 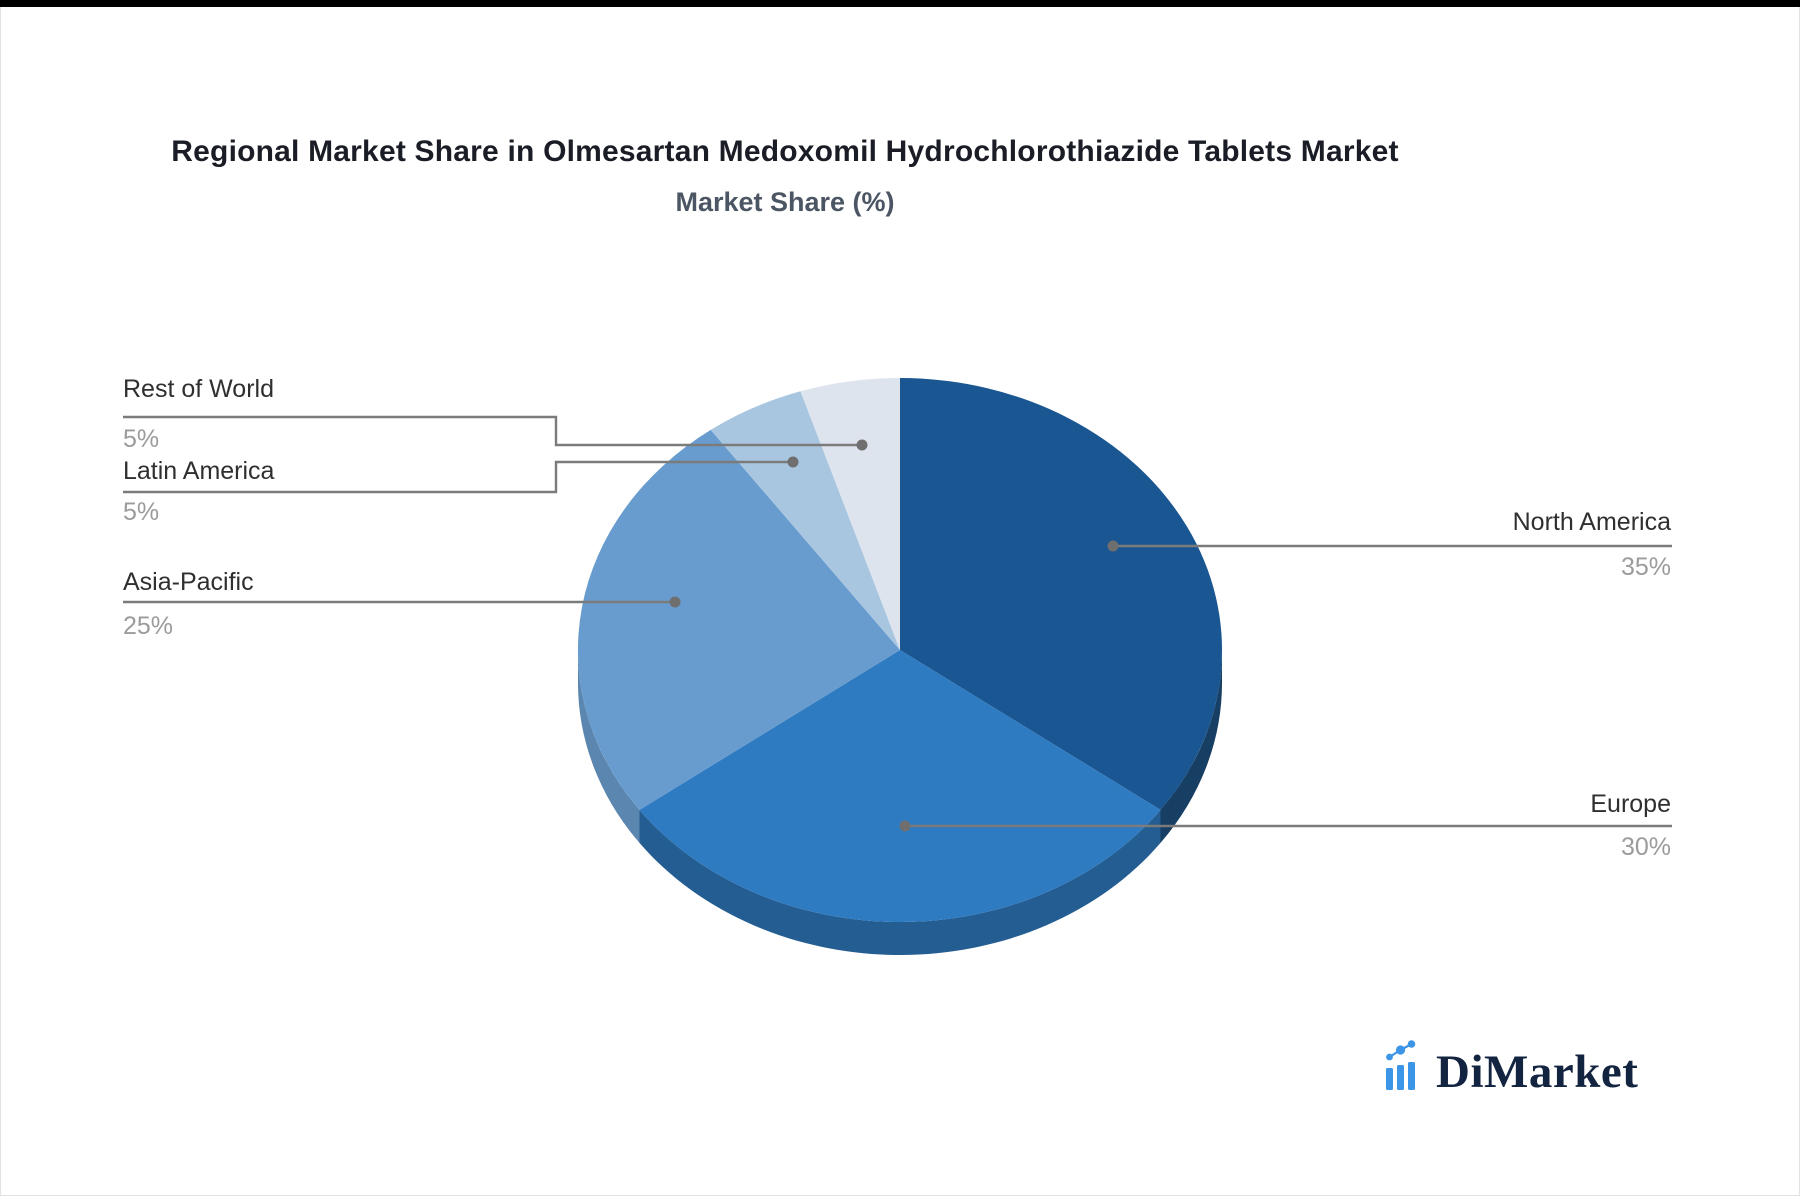 I want to click on slice-label-rest-of-world: Rest of World, so click(x=198, y=389).